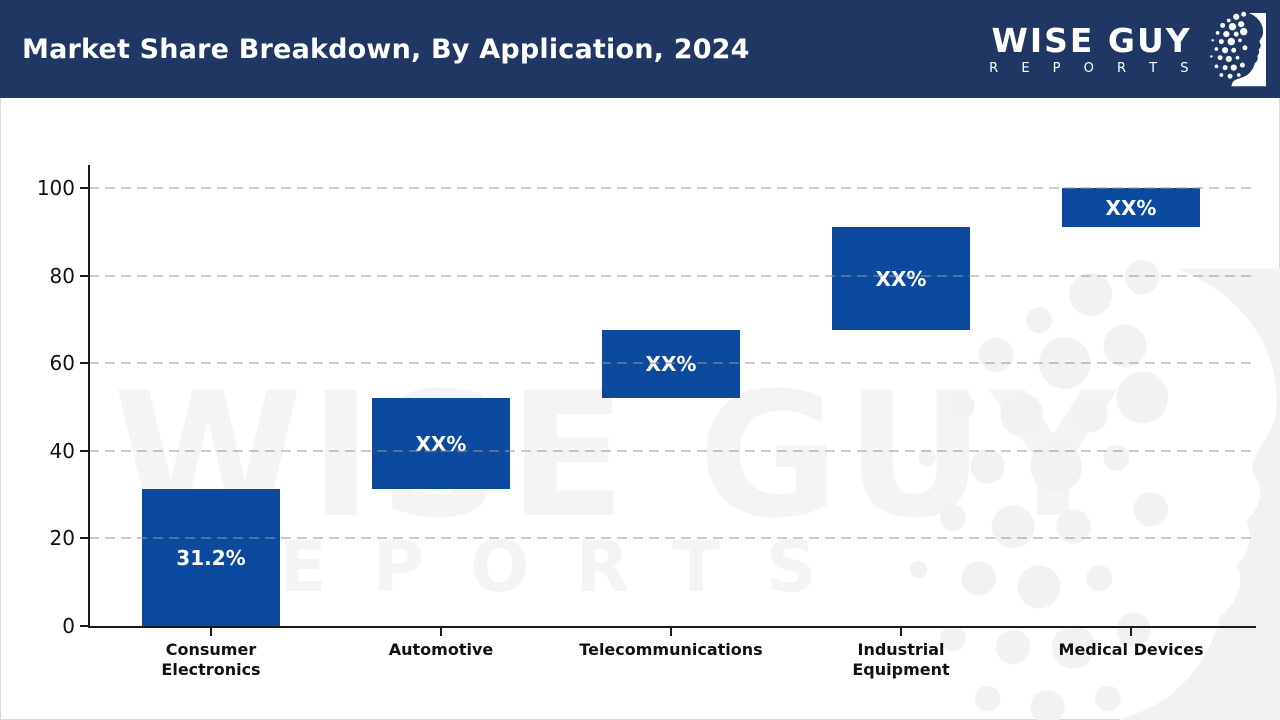 This screenshot has width=1280, height=720. What do you see at coordinates (62, 450) in the screenshot?
I see `y-tick-label-40: 40` at bounding box center [62, 450].